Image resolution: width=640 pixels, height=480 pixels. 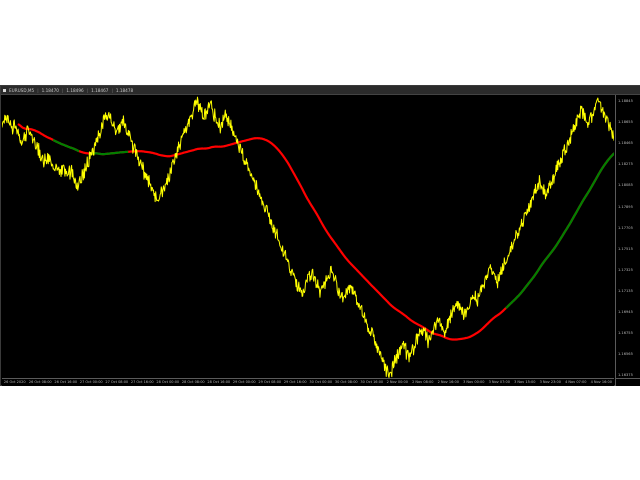 I want to click on time-tick-4: 27 Oct 08:00, so click(x=117, y=382).